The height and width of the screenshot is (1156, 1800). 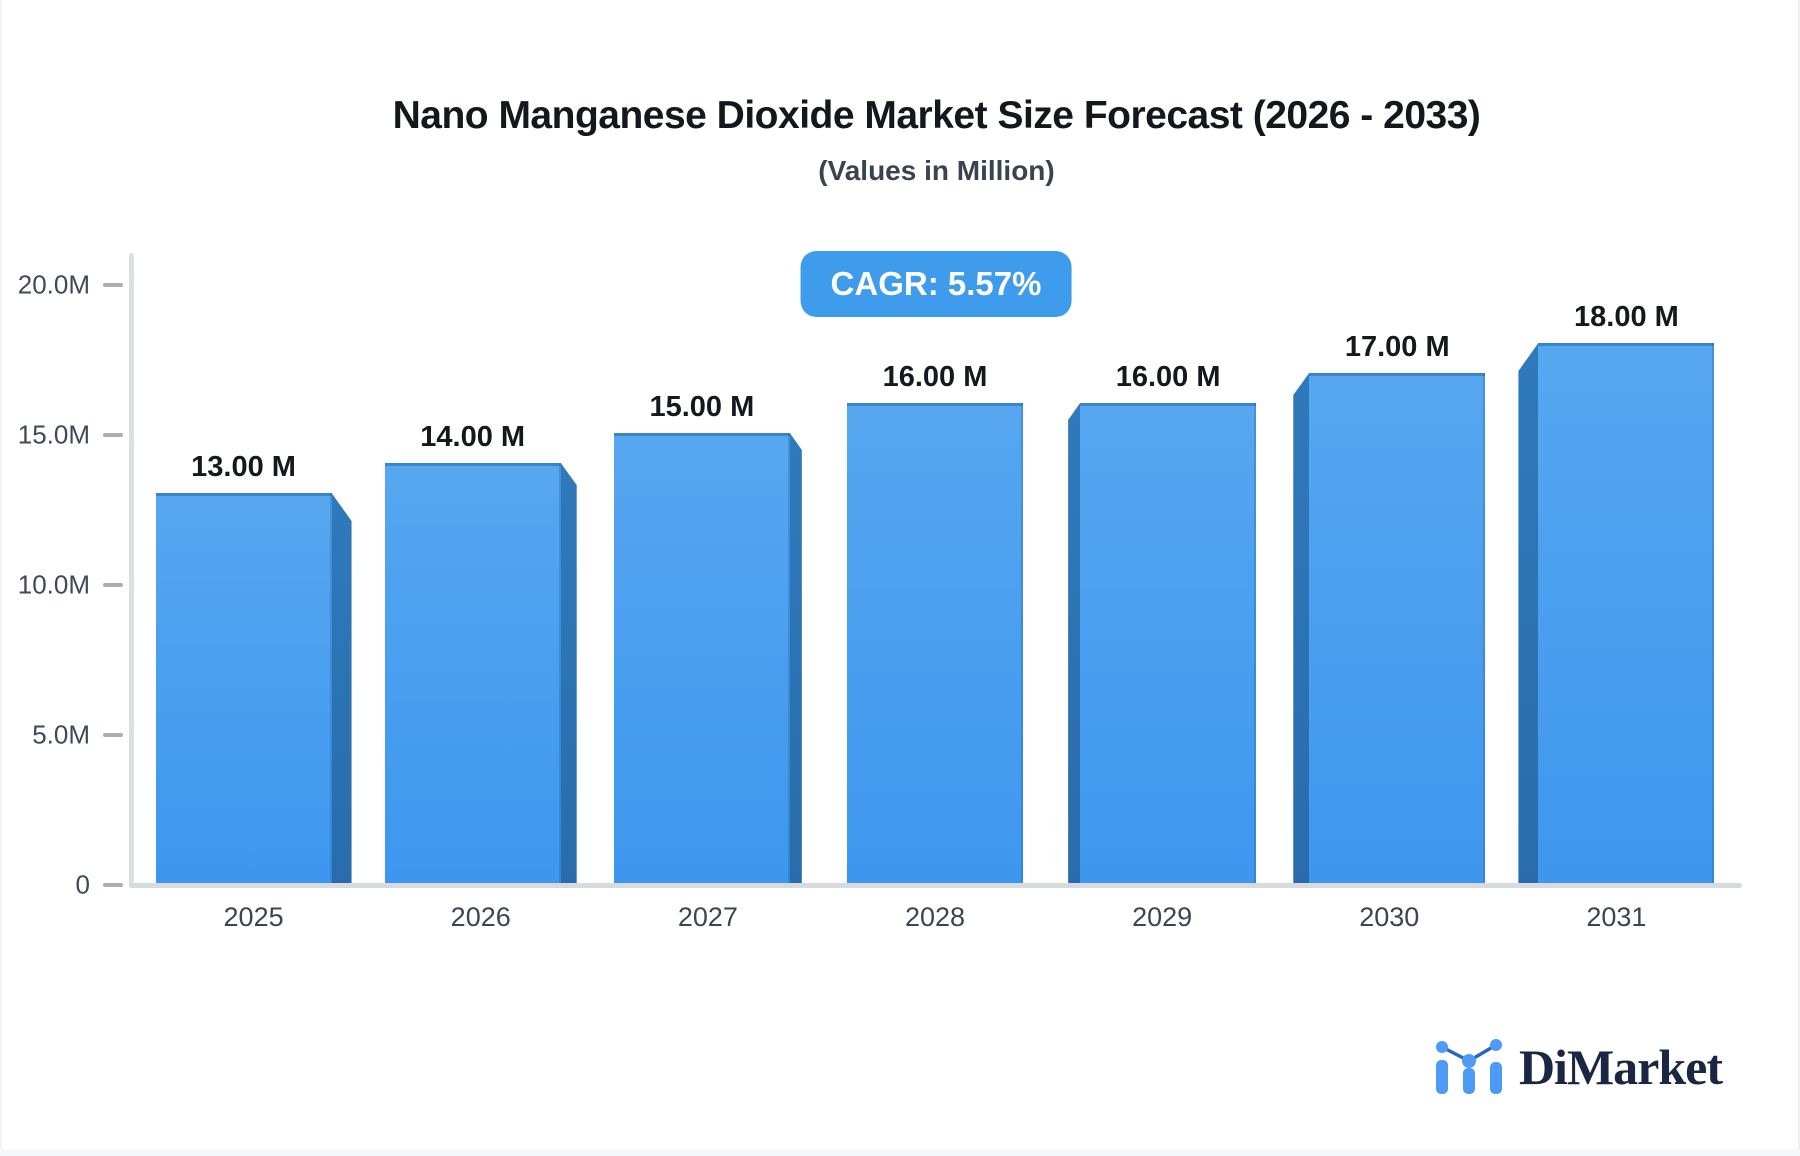 I want to click on bar-slot-2028: 16.00 M 2028, so click(x=934, y=608).